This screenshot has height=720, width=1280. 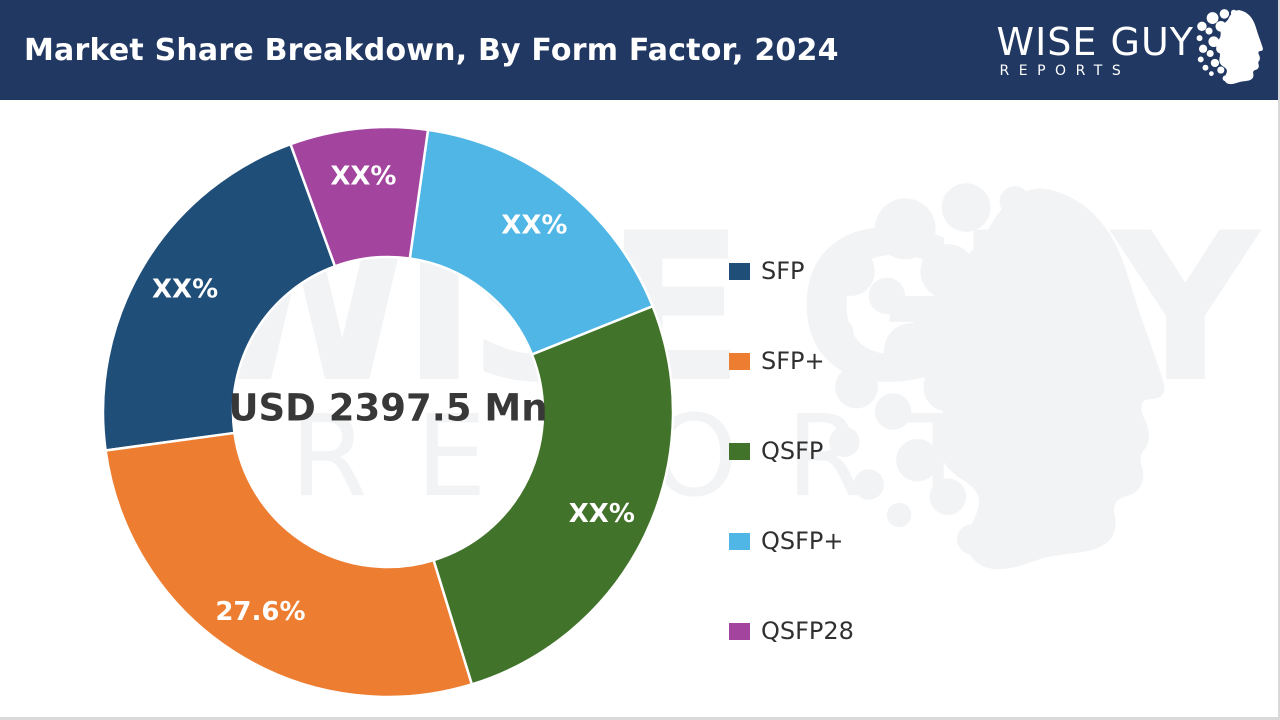 What do you see at coordinates (553, 495) in the screenshot?
I see `donut-slice-qsfp` at bounding box center [553, 495].